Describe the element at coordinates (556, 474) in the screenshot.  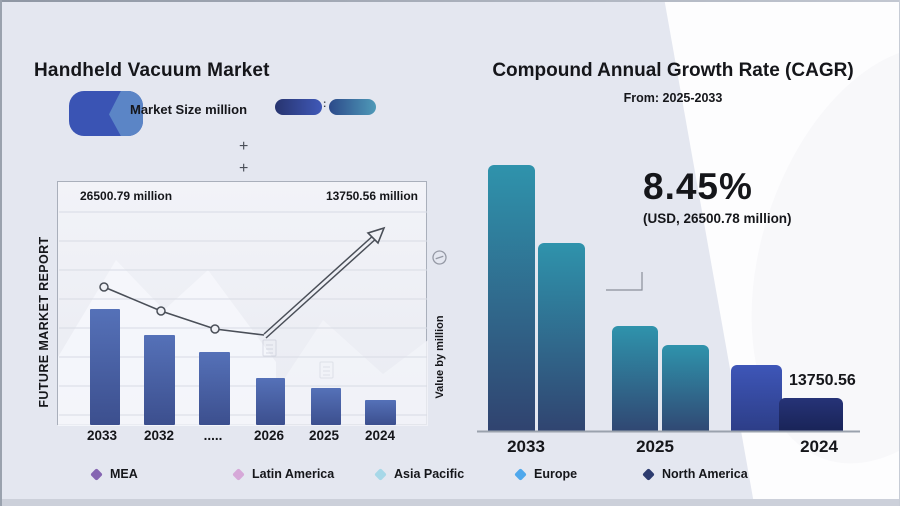
I see `legend-label: Europe` at that location.